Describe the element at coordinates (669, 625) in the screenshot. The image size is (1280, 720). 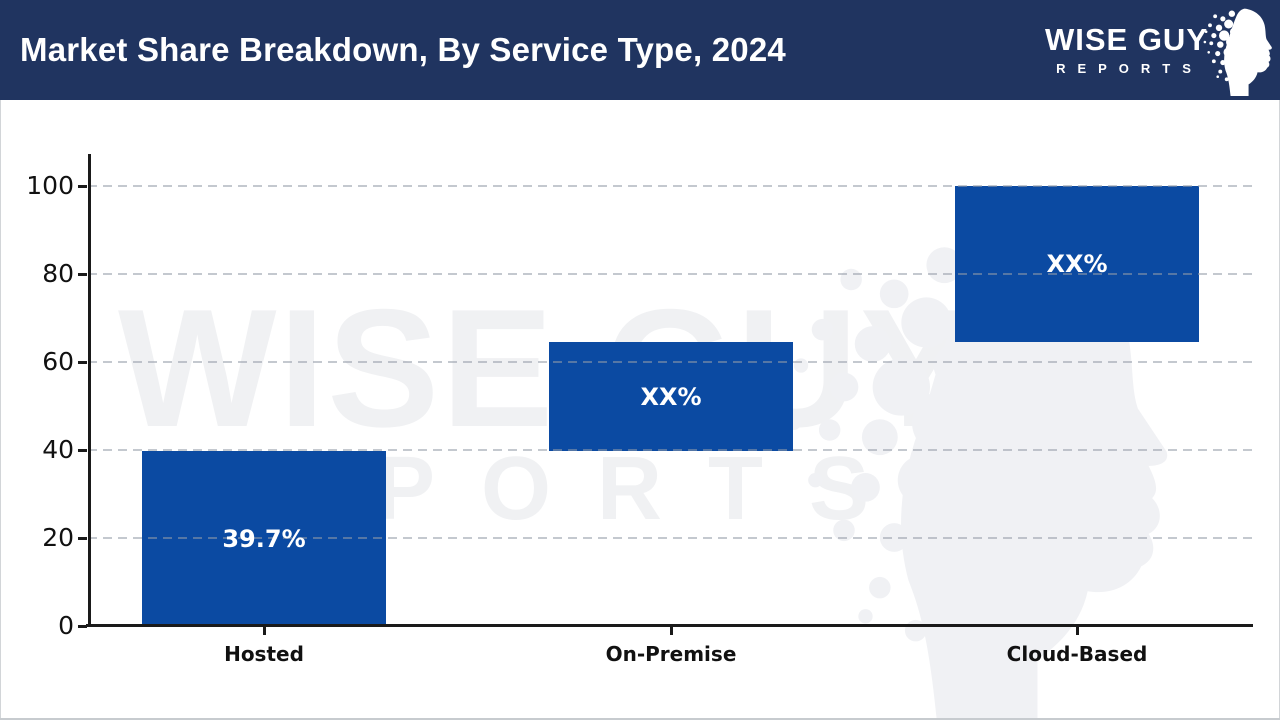
I see `x-axis-line` at that location.